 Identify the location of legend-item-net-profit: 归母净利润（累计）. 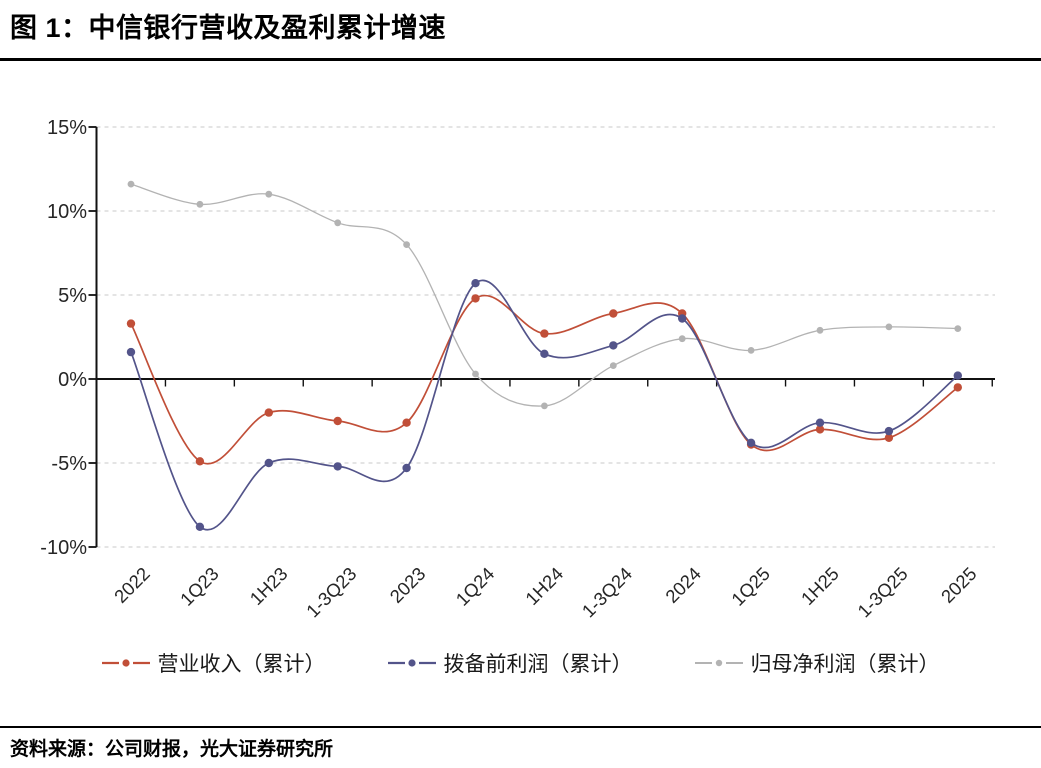
(817, 663).